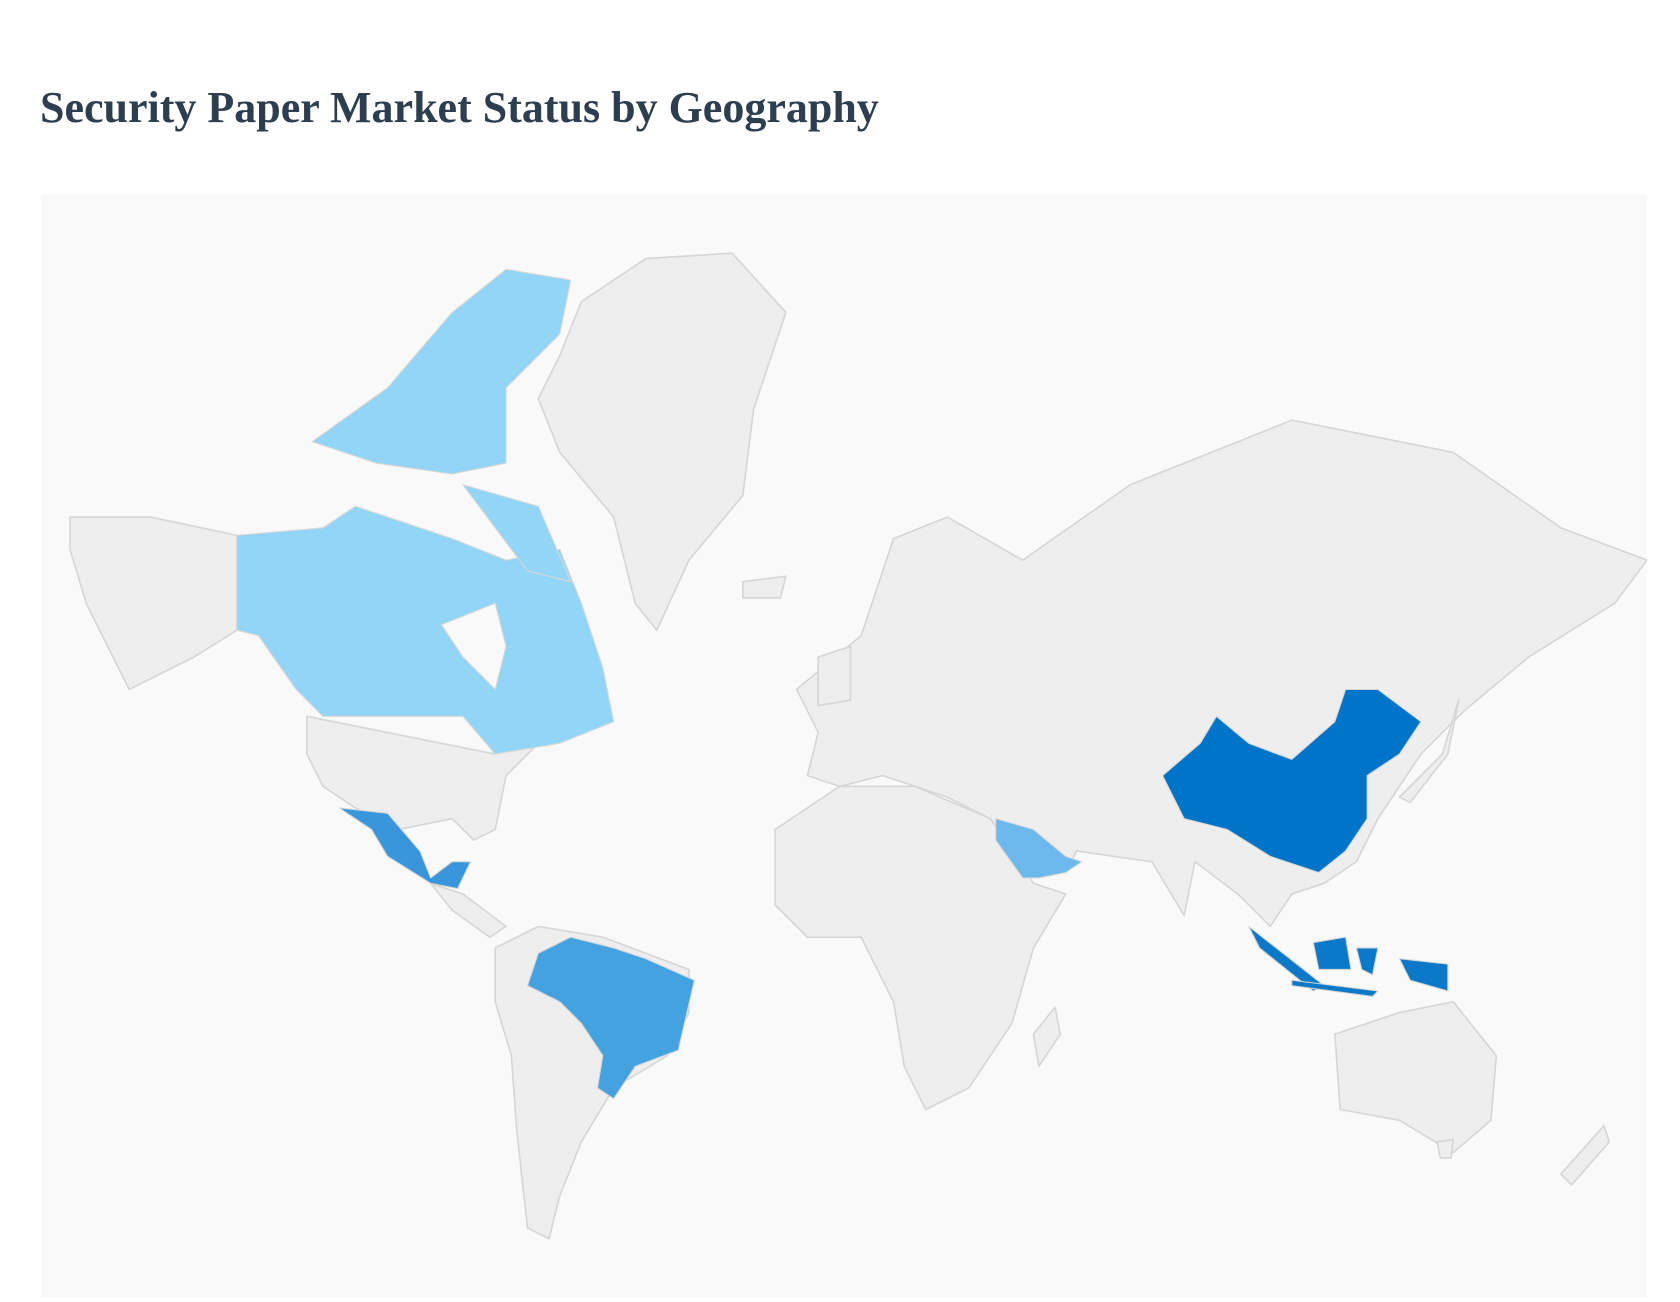  Describe the element at coordinates (1416, 1077) in the screenshot. I see `australia` at that location.